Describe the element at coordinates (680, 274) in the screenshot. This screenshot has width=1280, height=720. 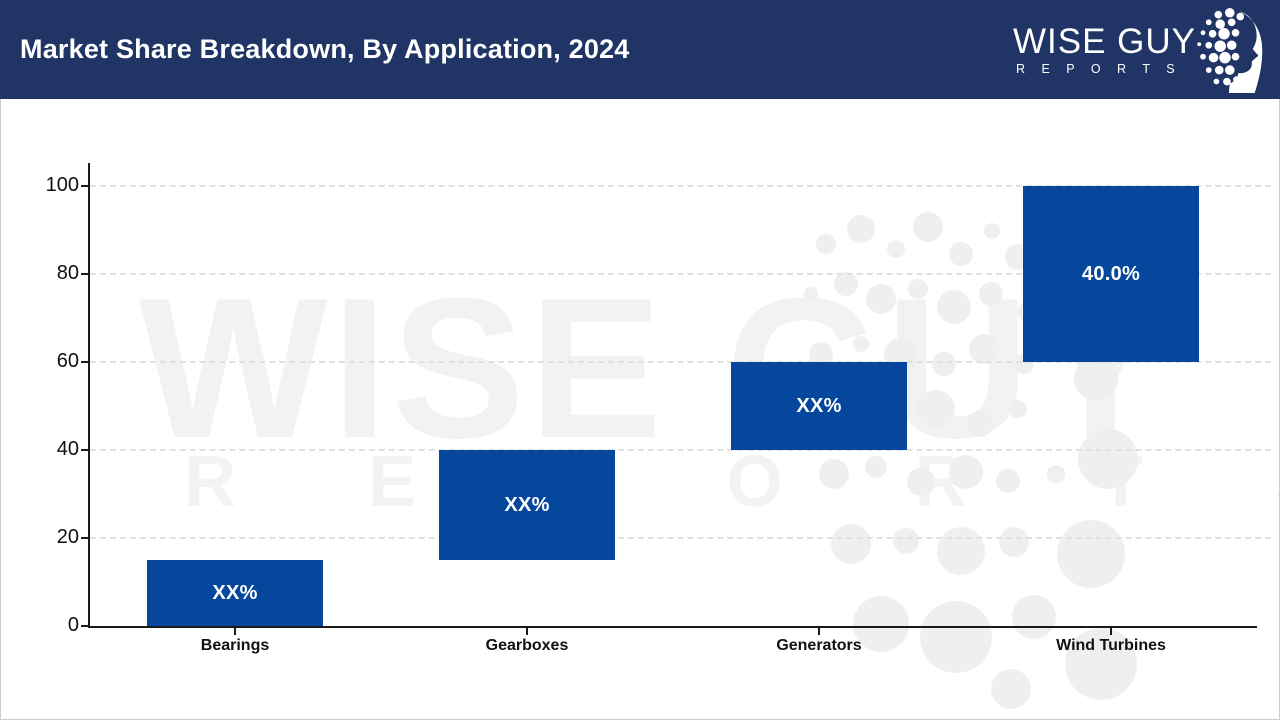
I see `gridline-y80` at that location.